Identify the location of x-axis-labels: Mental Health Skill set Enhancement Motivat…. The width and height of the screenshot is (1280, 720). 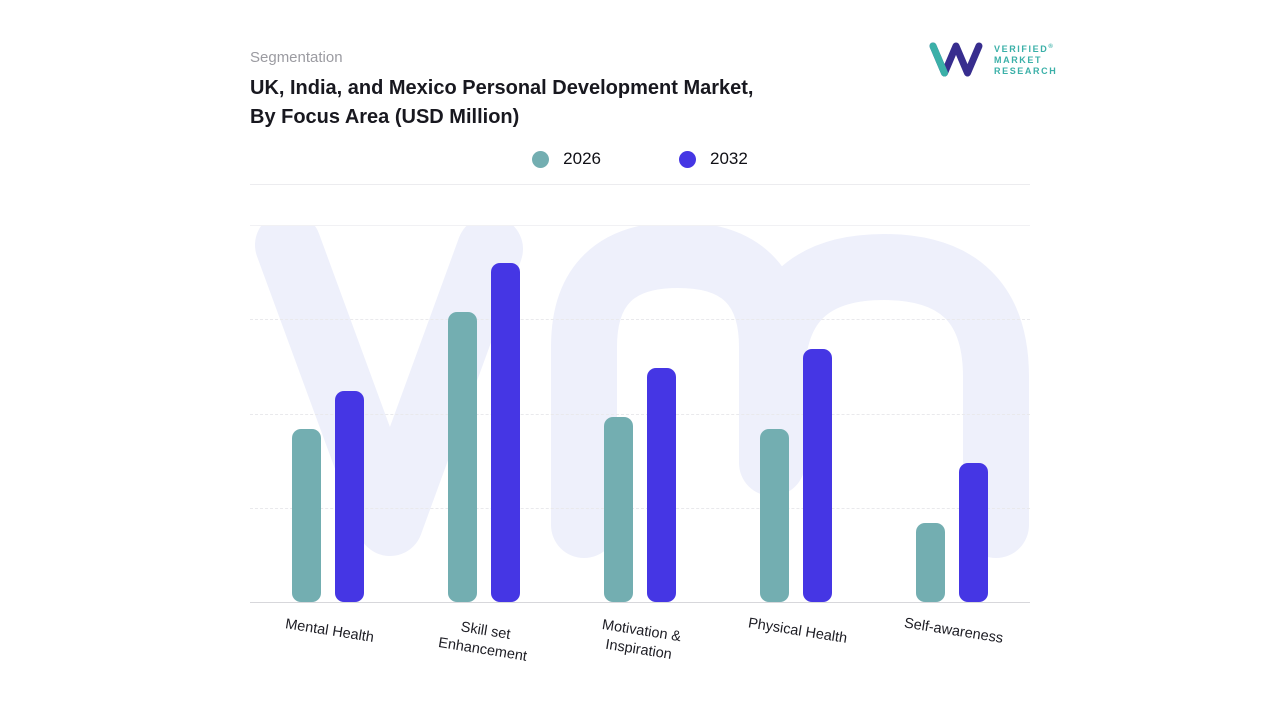
(640, 639).